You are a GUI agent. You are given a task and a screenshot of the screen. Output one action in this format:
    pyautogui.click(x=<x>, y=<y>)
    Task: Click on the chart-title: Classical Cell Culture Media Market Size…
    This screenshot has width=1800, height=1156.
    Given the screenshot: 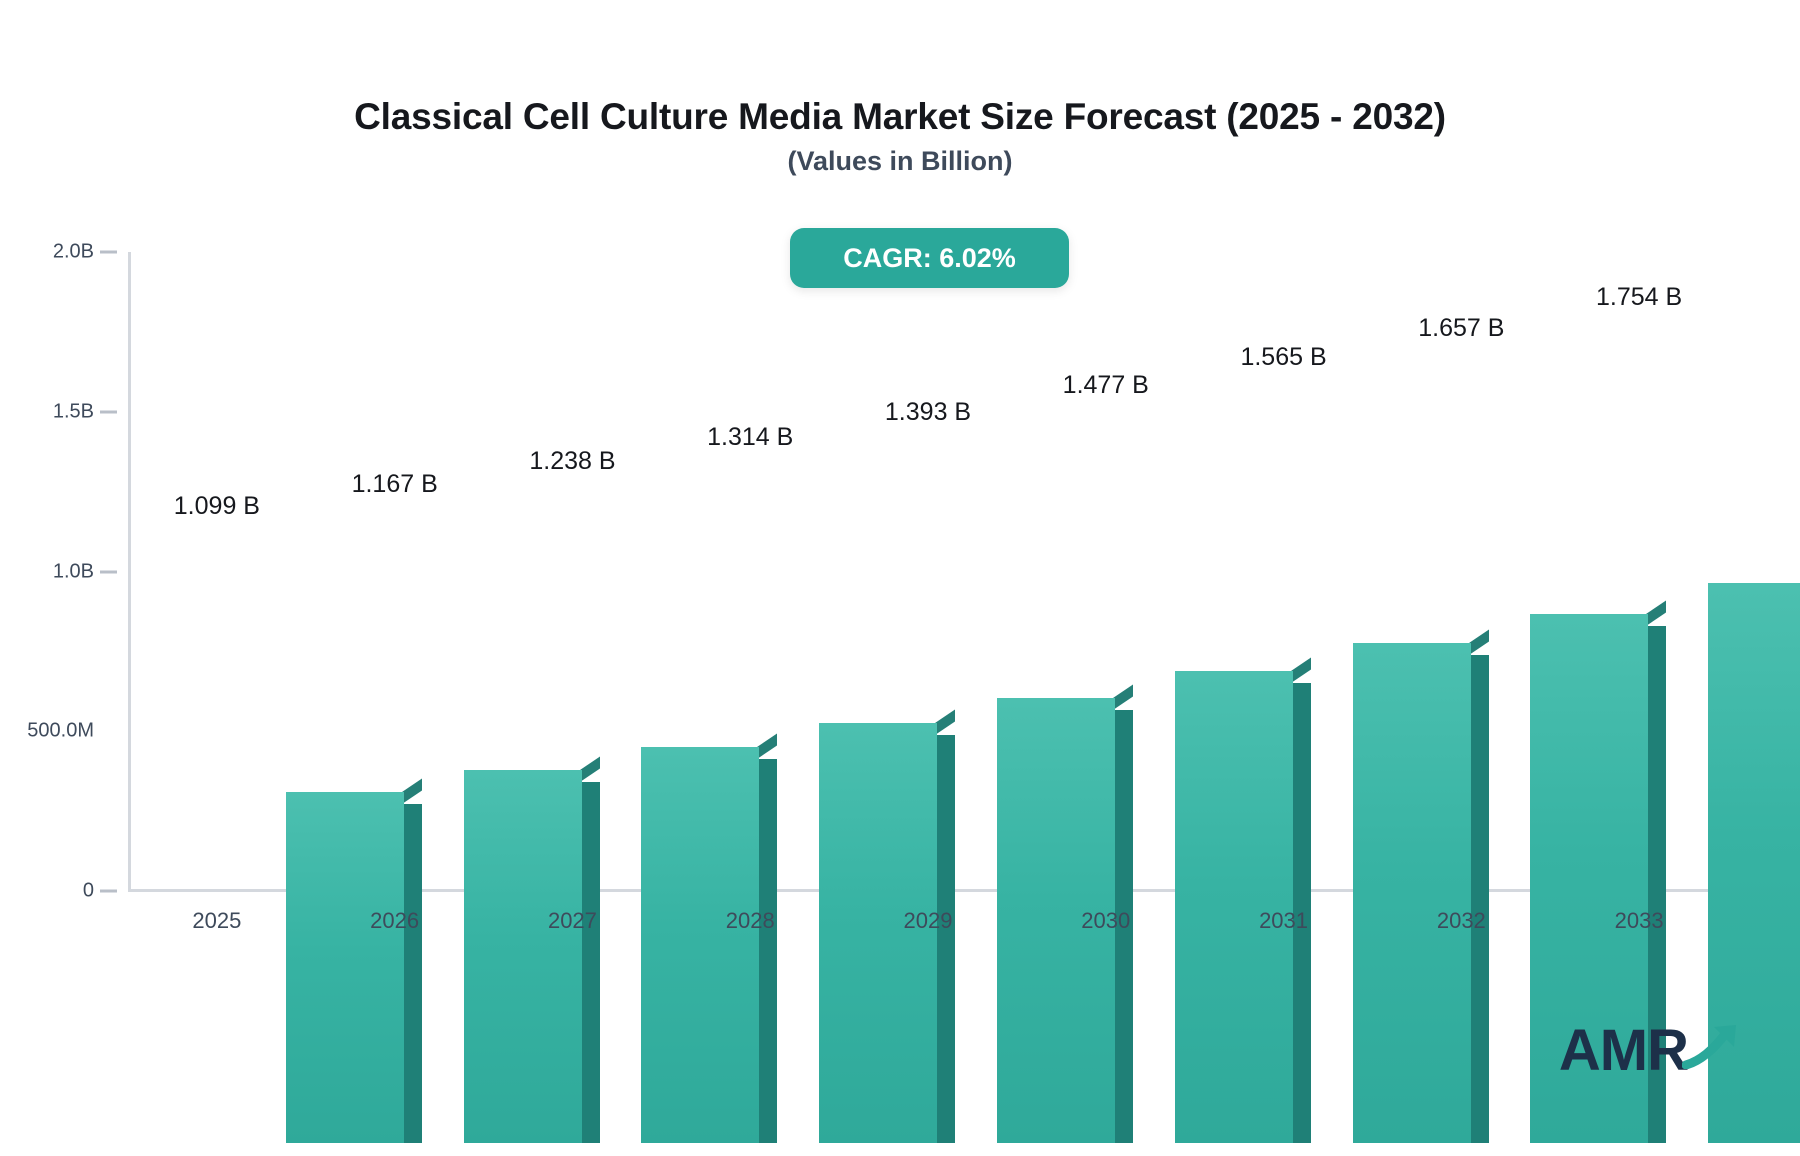 What is the action you would take?
    pyautogui.click(x=900, y=116)
    